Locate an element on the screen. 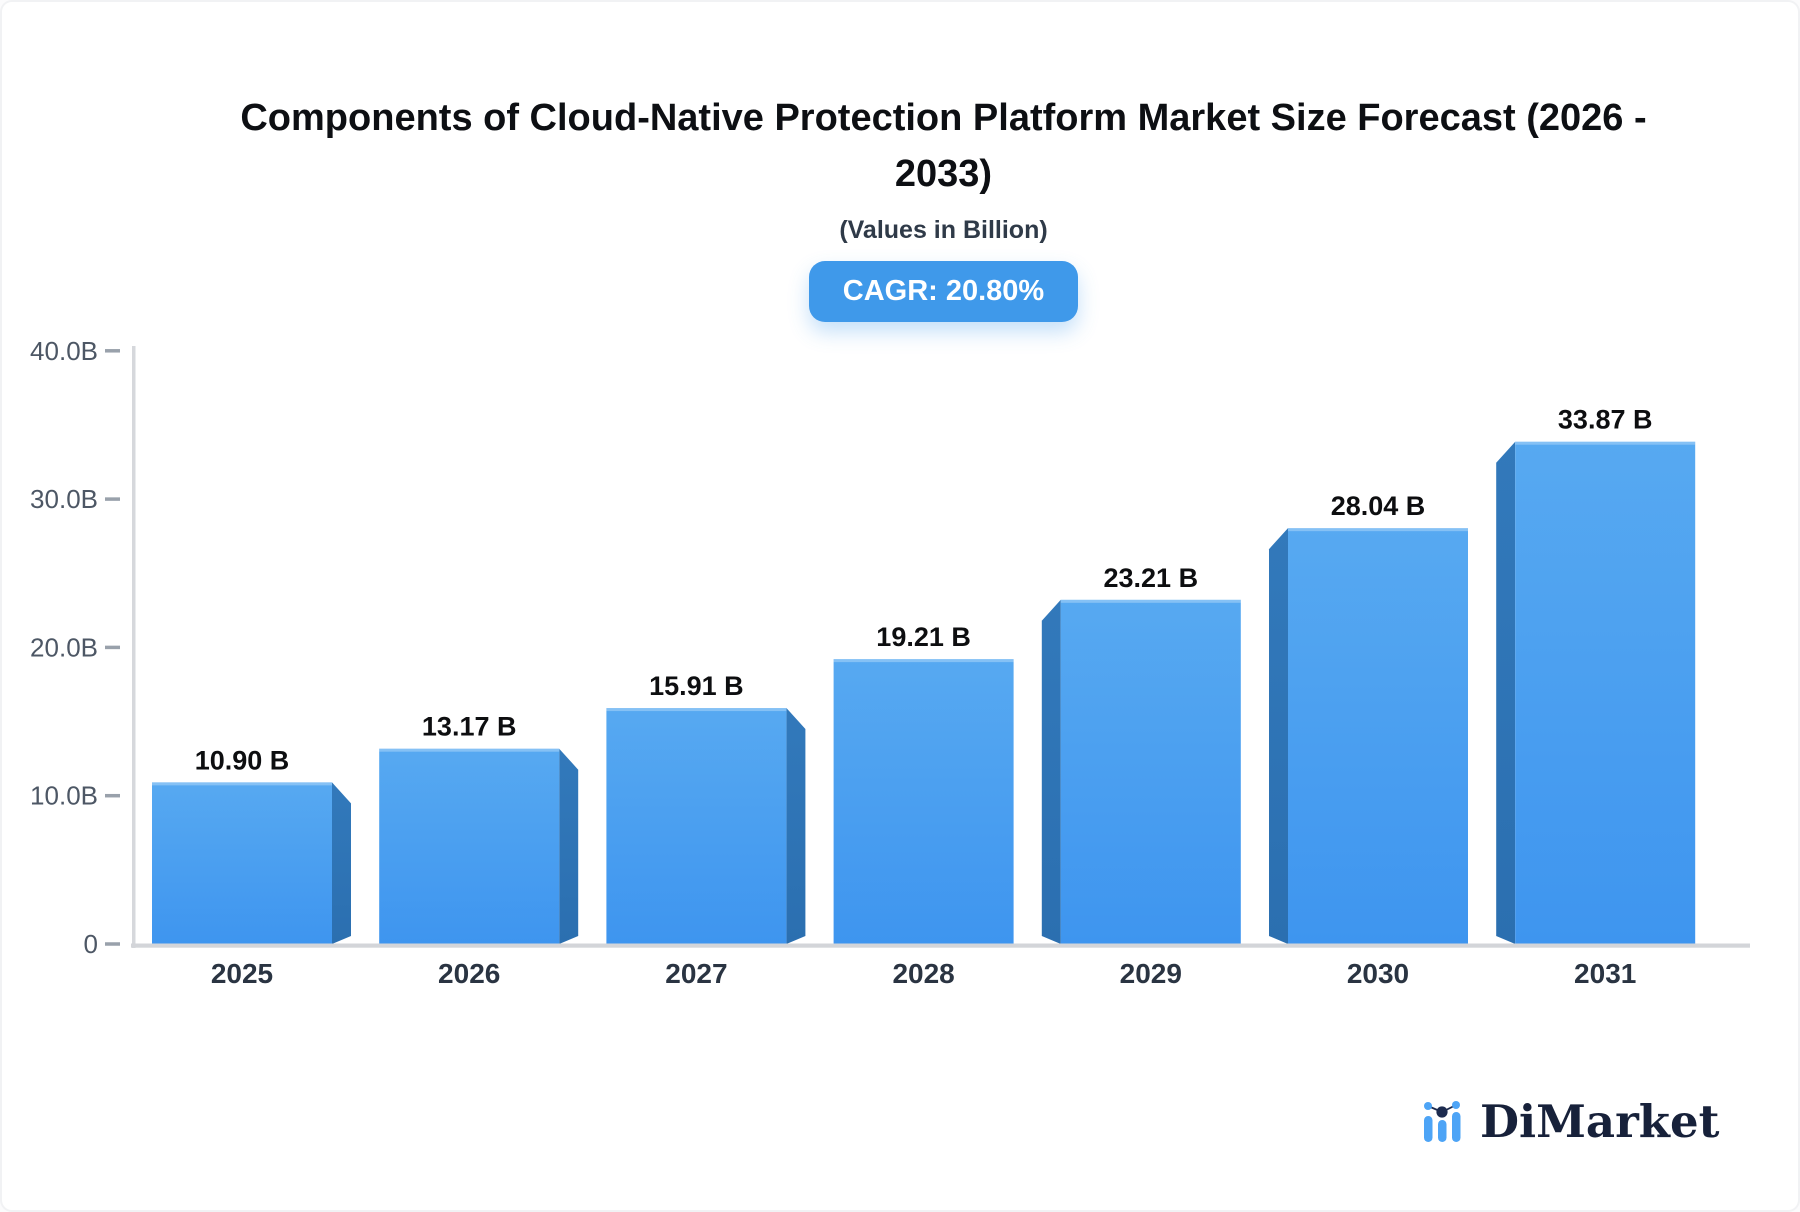  x-axis-category-label: 2030 is located at coordinates (1378, 973).